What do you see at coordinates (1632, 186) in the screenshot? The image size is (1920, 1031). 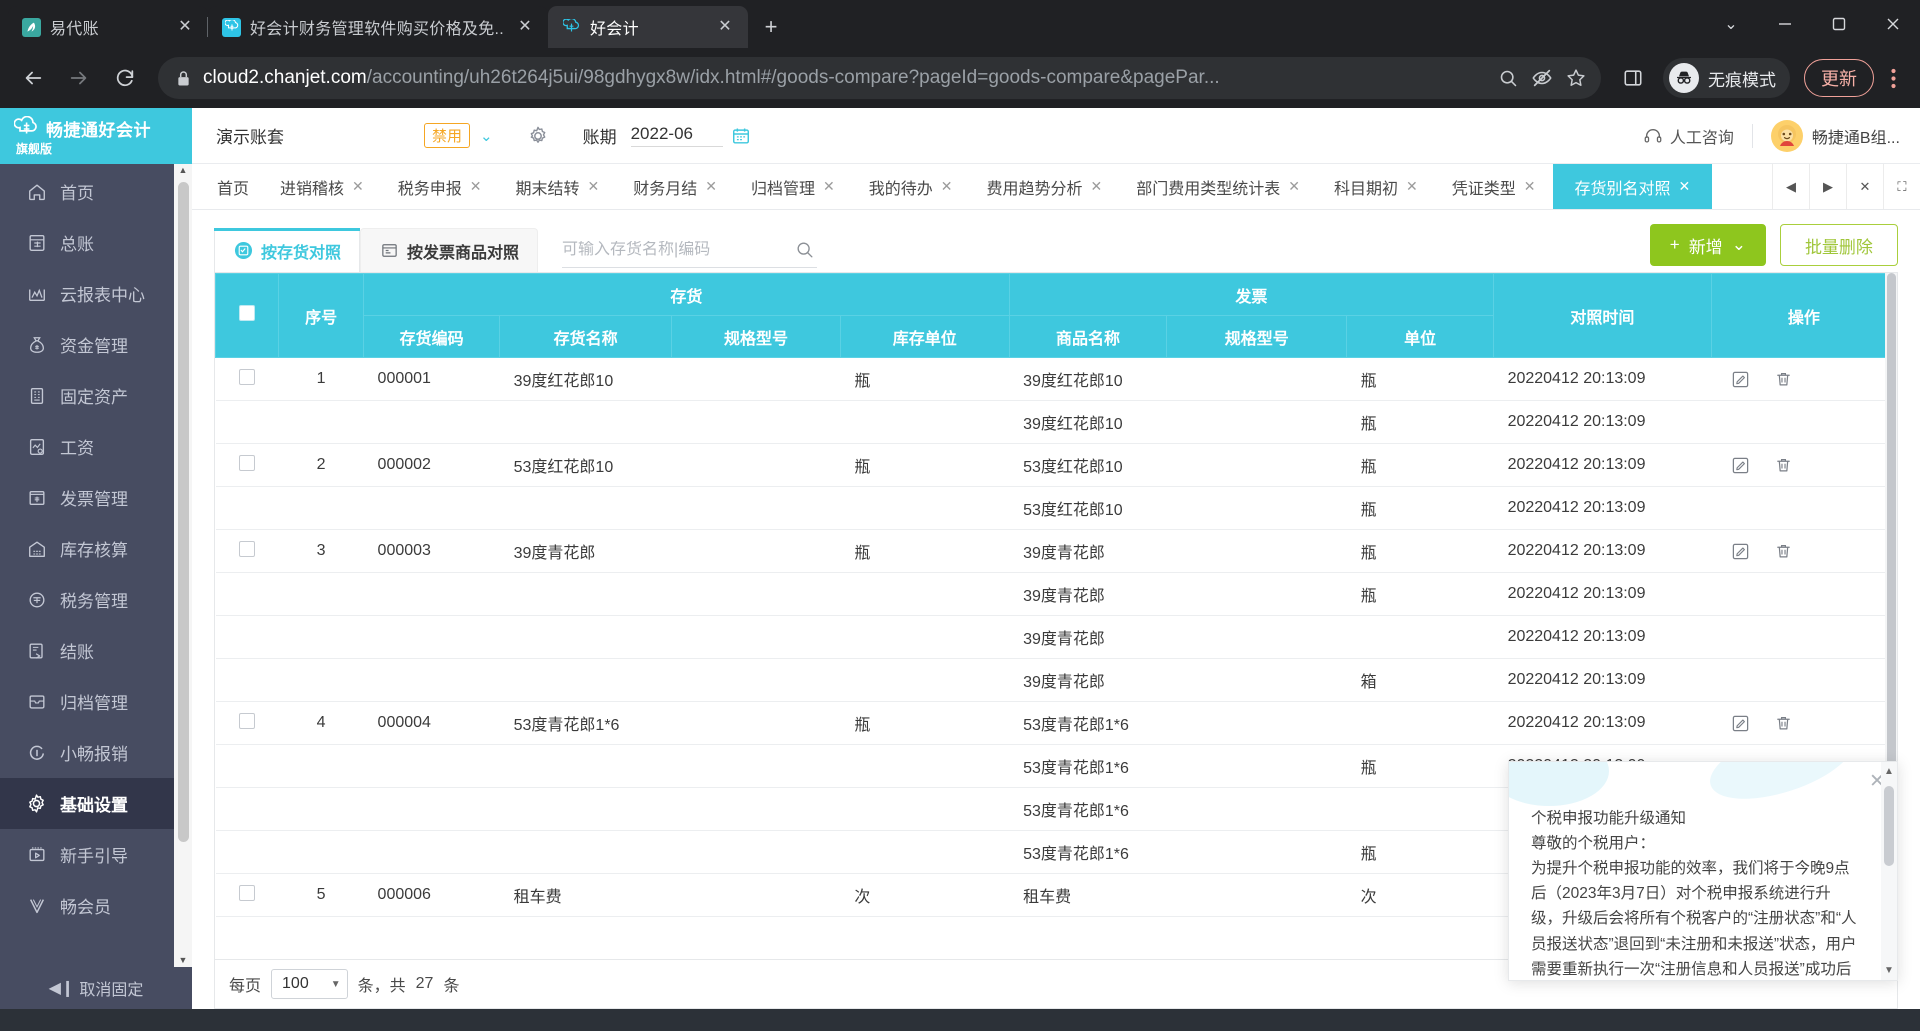 I see `page-tab-inventory-alias-compare: 存货别名对照 ✕` at bounding box center [1632, 186].